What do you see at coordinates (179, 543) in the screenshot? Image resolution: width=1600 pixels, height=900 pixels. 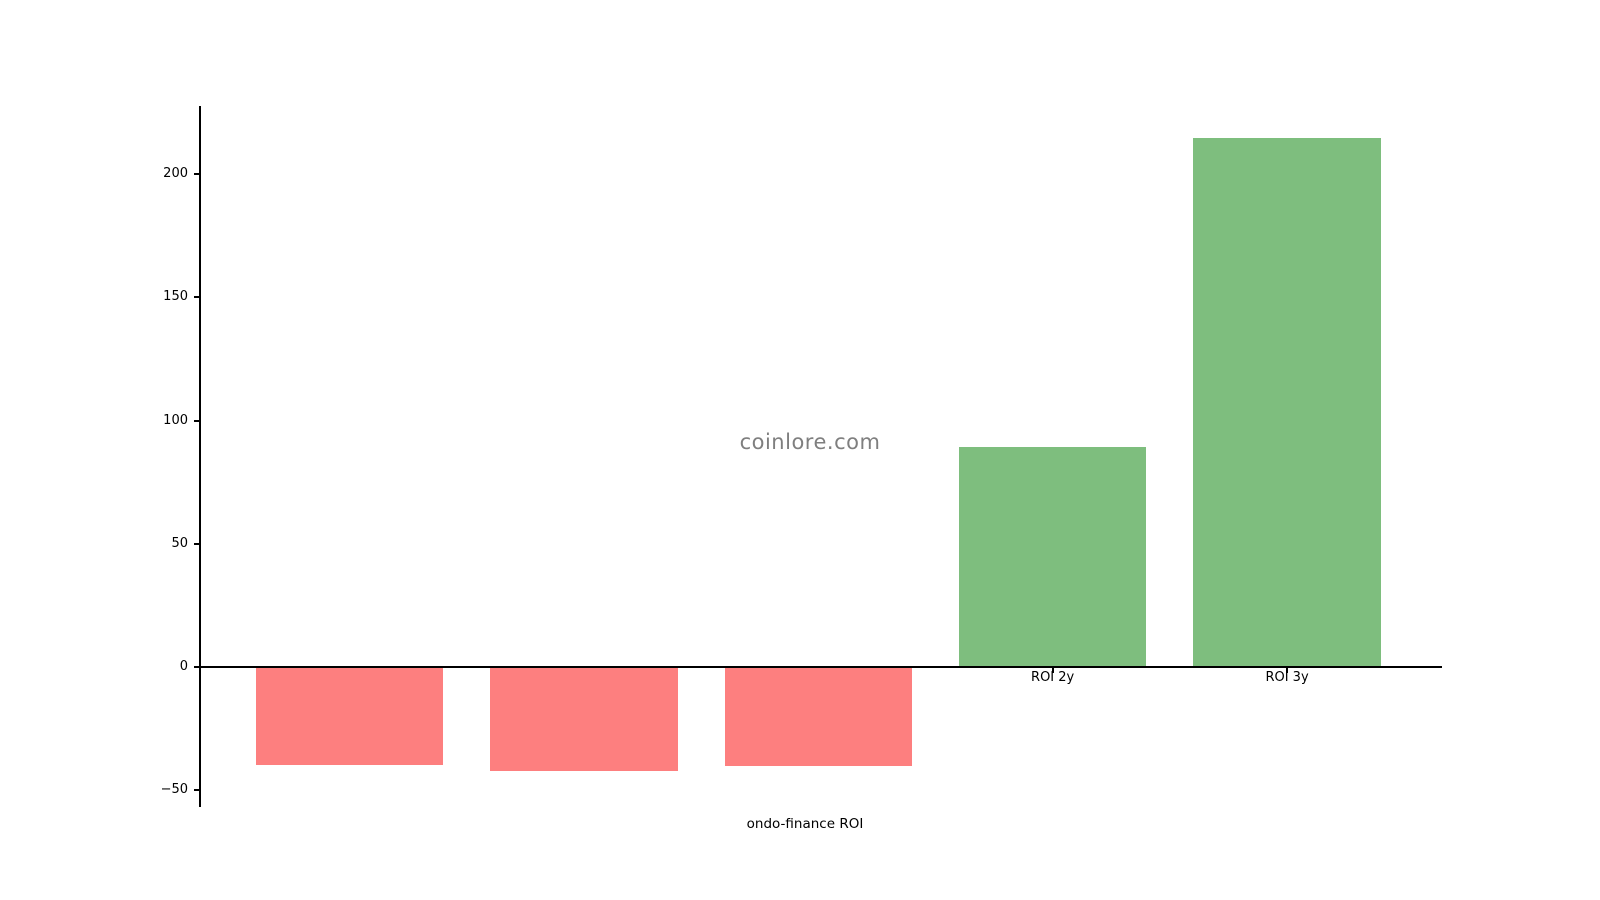 I see `y-tick-label: 50` at bounding box center [179, 543].